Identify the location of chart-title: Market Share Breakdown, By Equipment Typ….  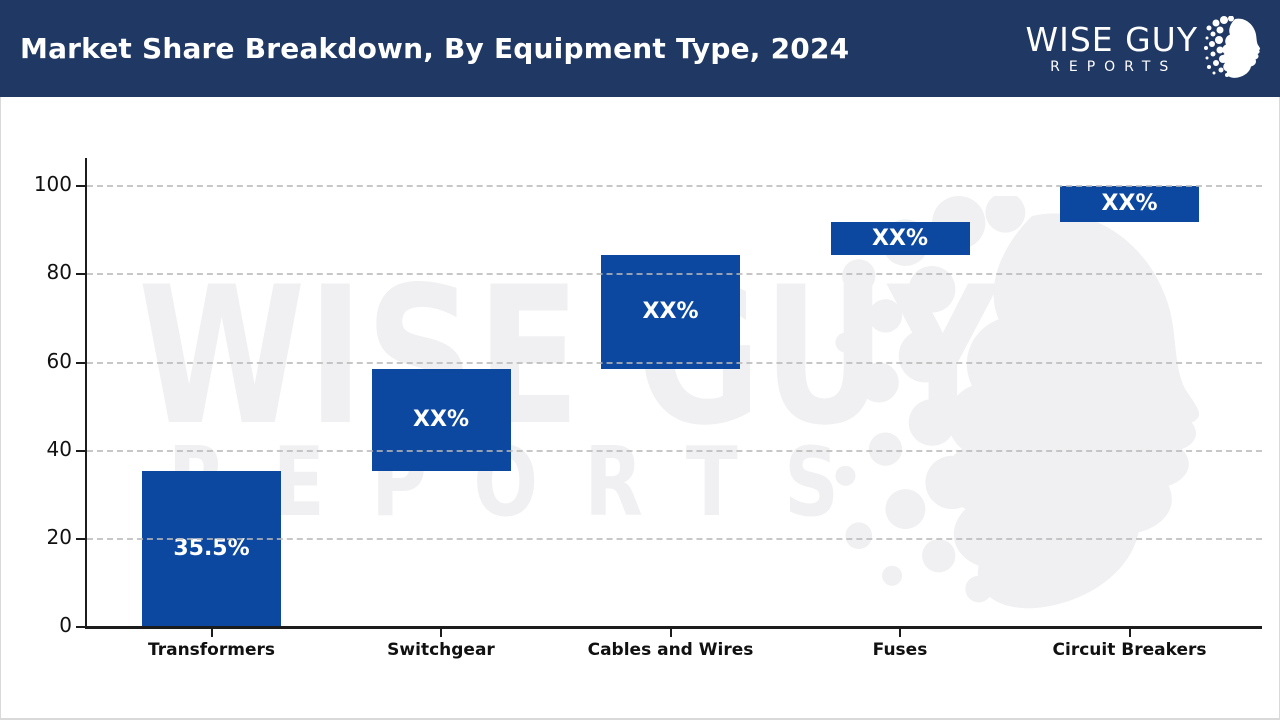
(435, 48).